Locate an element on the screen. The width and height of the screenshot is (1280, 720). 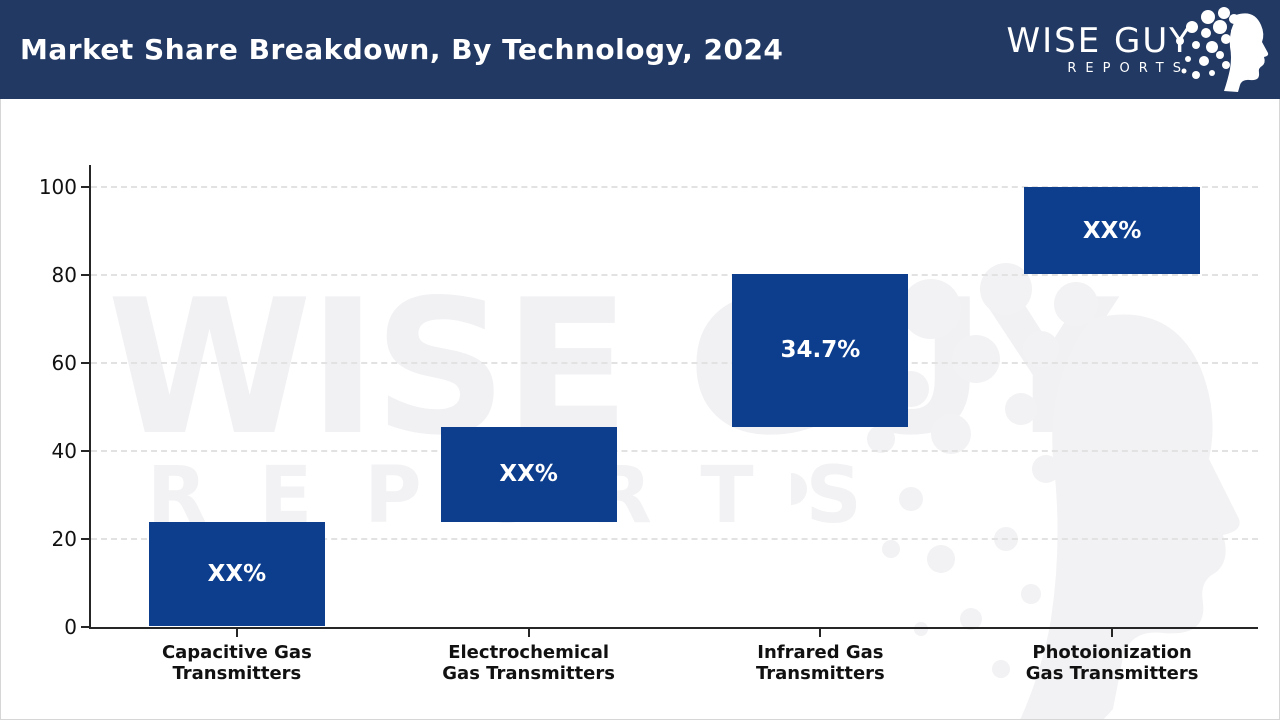
category-label-line: Capacitive Gas is located at coordinates (236, 652).